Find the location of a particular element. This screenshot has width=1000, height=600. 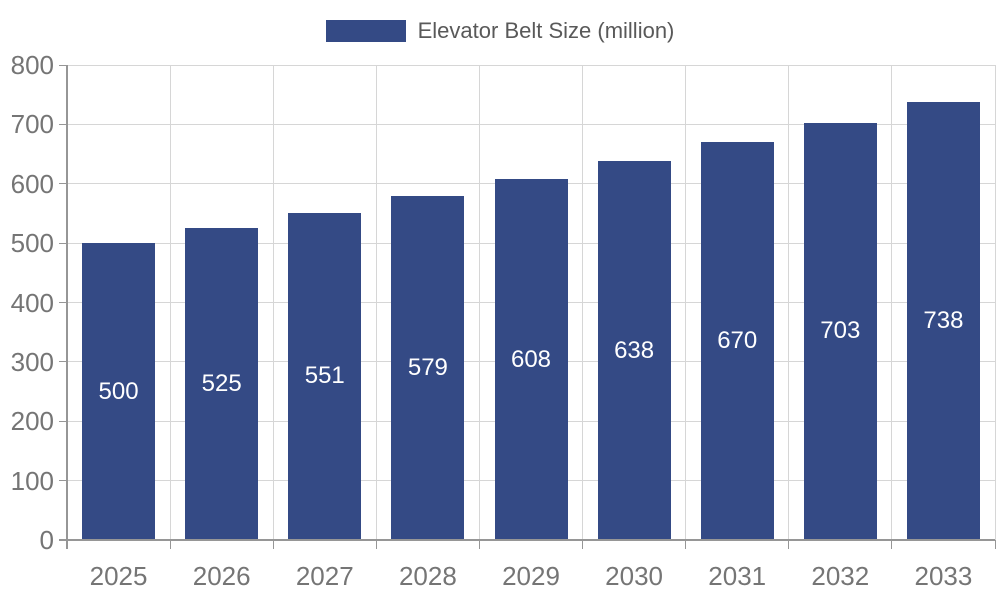

bar-2029: 608 is located at coordinates (531, 359).